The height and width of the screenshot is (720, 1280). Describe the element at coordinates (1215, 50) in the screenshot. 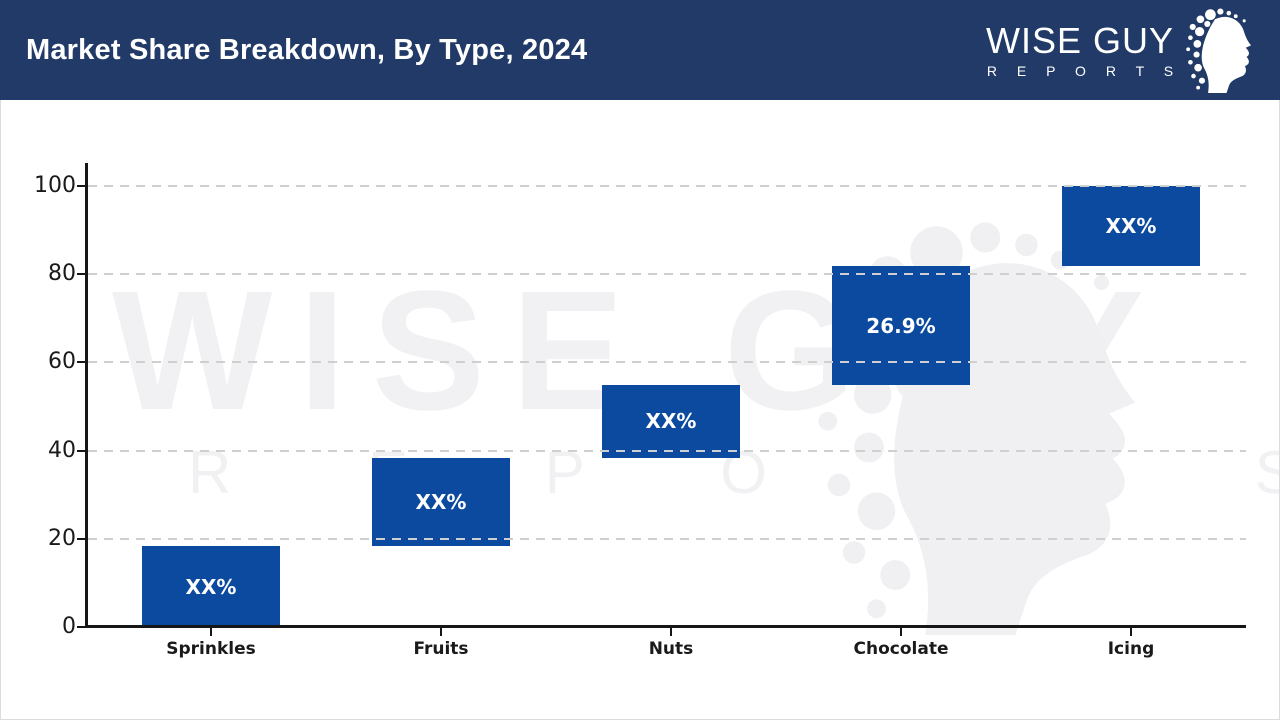

I see `logo-wise-guy-head-icon` at that location.